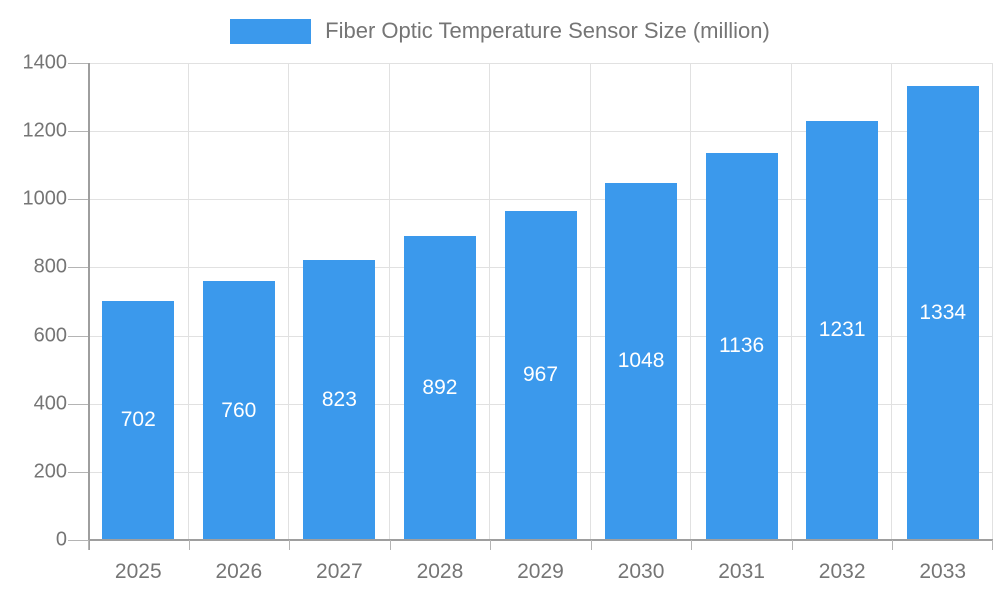 Image resolution: width=1000 pixels, height=600 pixels. I want to click on x-axis-label: 2033, so click(943, 571).